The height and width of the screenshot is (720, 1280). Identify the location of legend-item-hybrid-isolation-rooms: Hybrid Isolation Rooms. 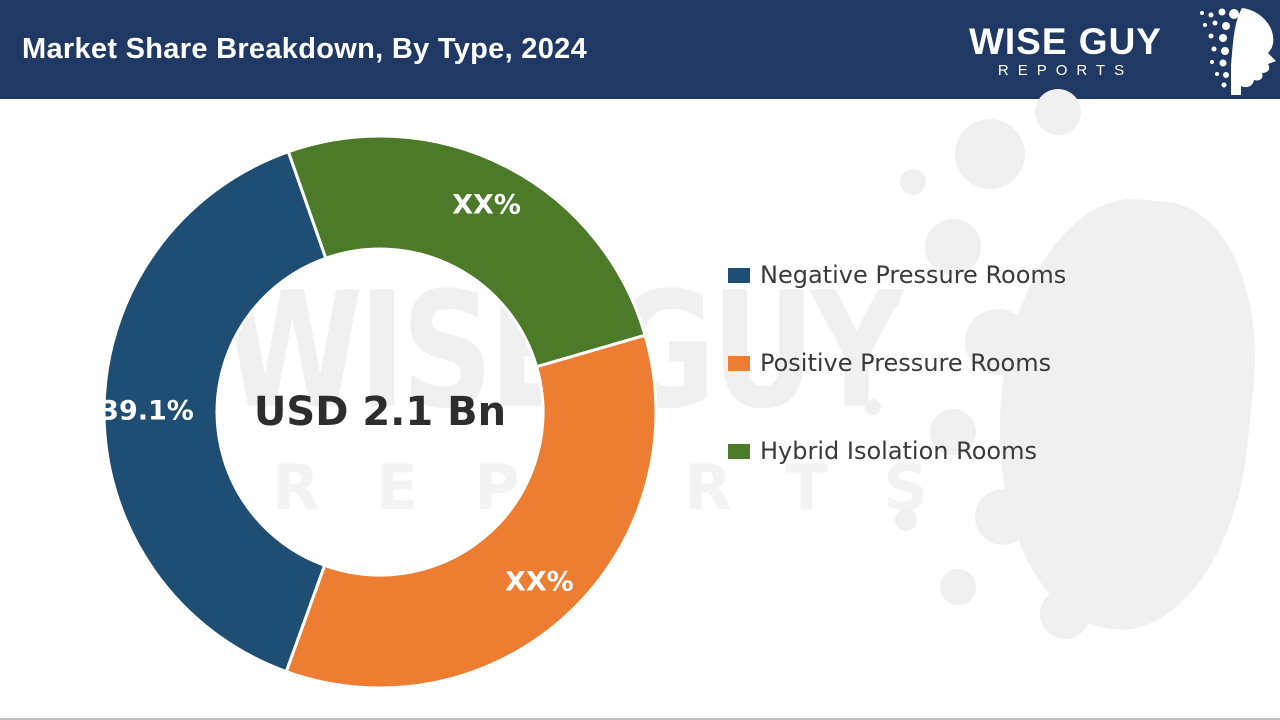
(897, 451).